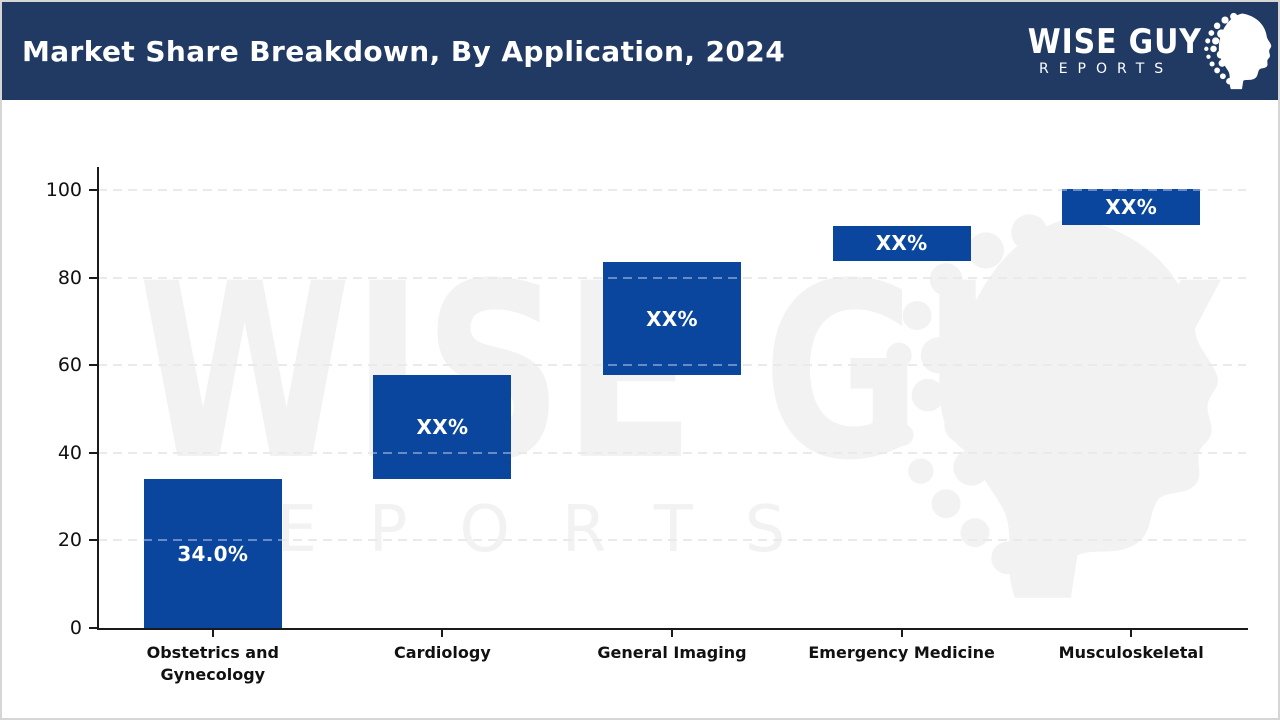  Describe the element at coordinates (442, 652) in the screenshot. I see `x-category-label: Cardiology` at that location.